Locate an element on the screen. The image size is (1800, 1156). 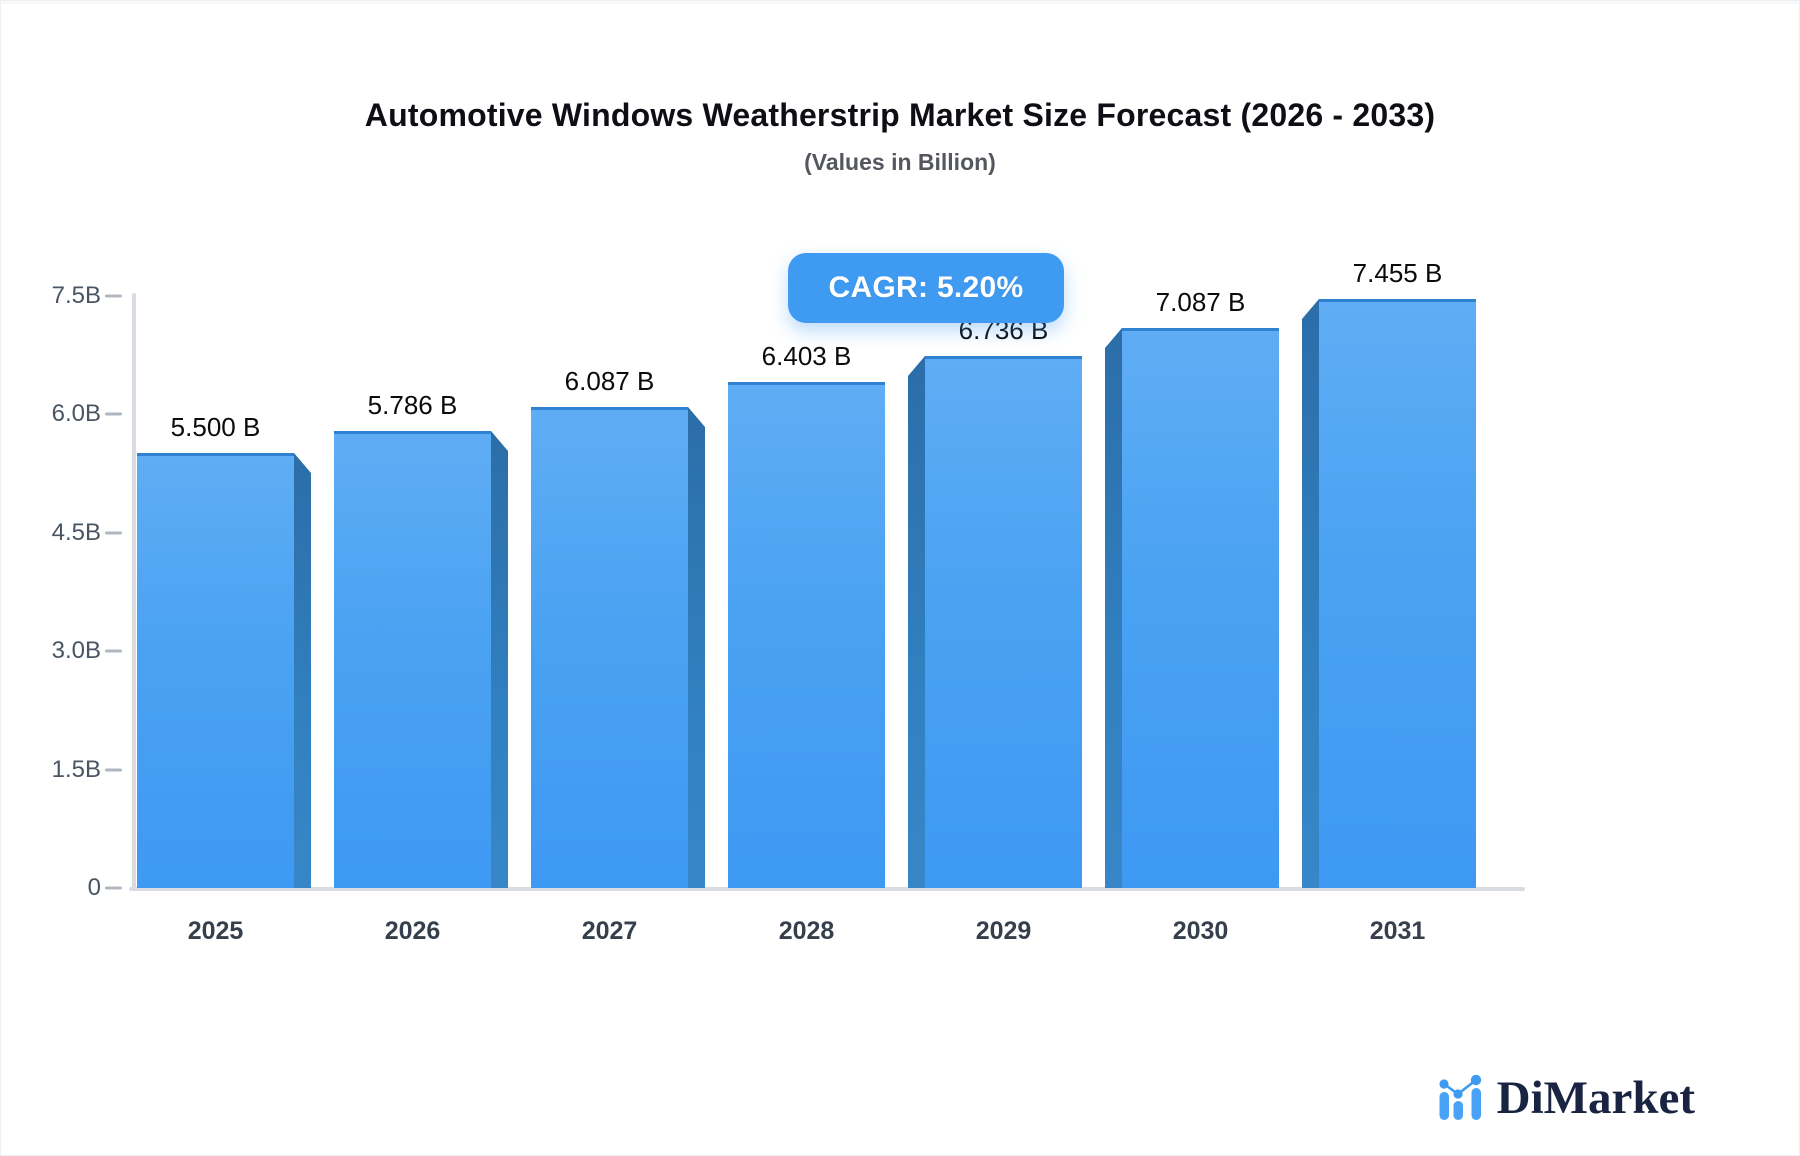
bar-side-2031 is located at coordinates (1310, 593).